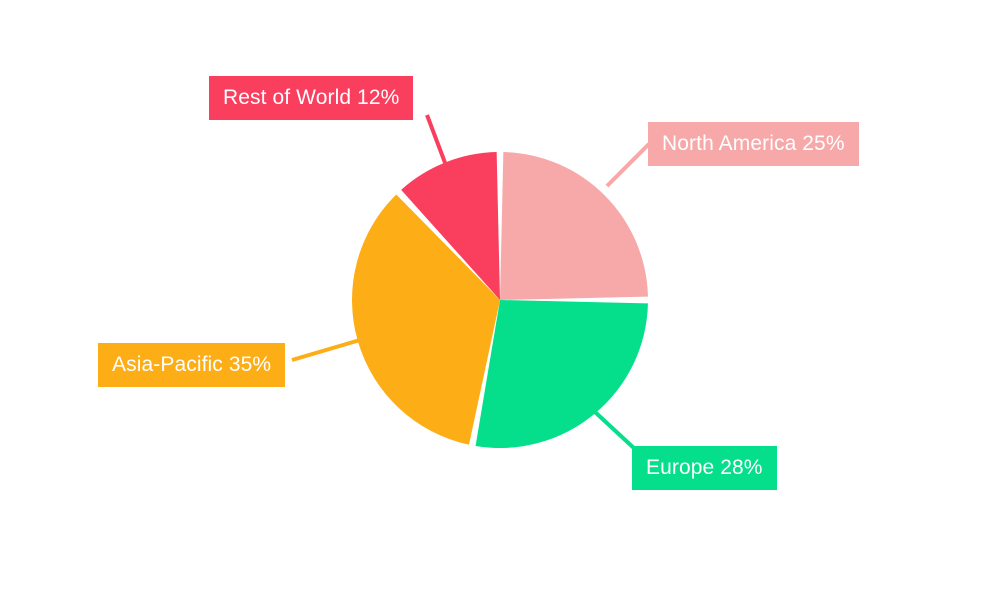 Image resolution: width=1000 pixels, height=600 pixels. Describe the element at coordinates (561, 374) in the screenshot. I see `pie-slice-europe` at that location.